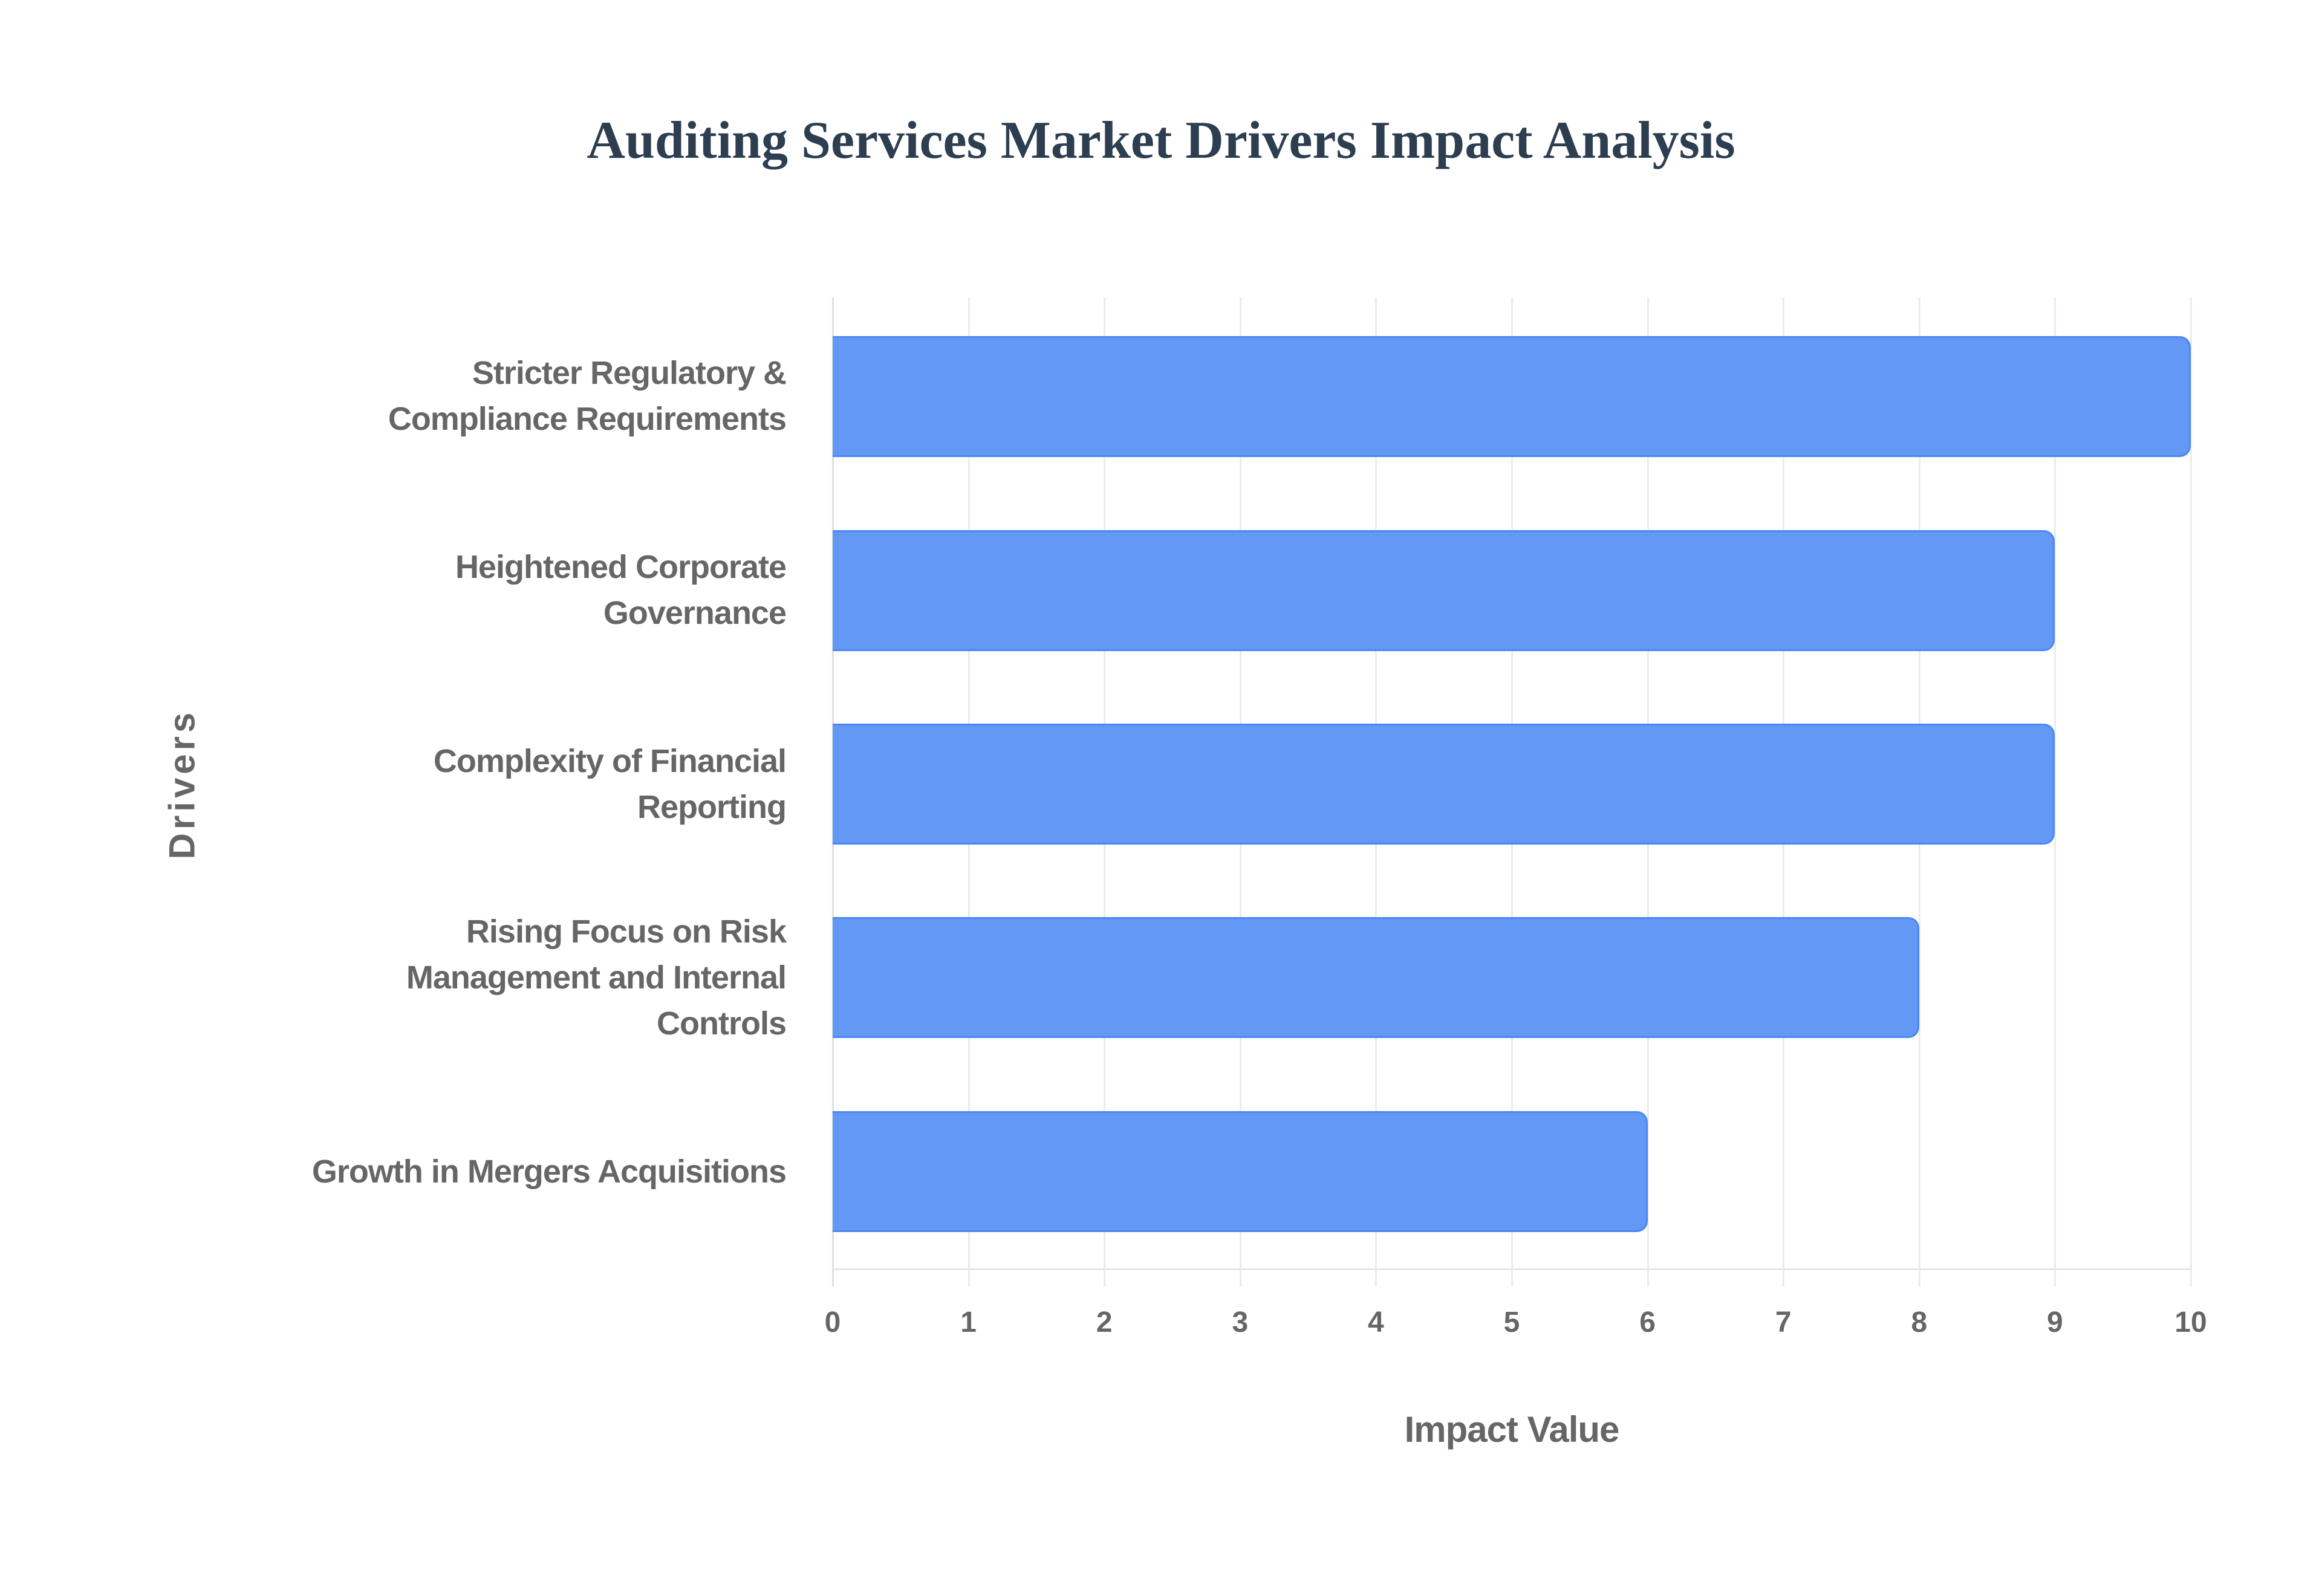 The width and height of the screenshot is (2322, 1596). I want to click on label-line: Growth in Mergers Acquisitions, so click(549, 1171).